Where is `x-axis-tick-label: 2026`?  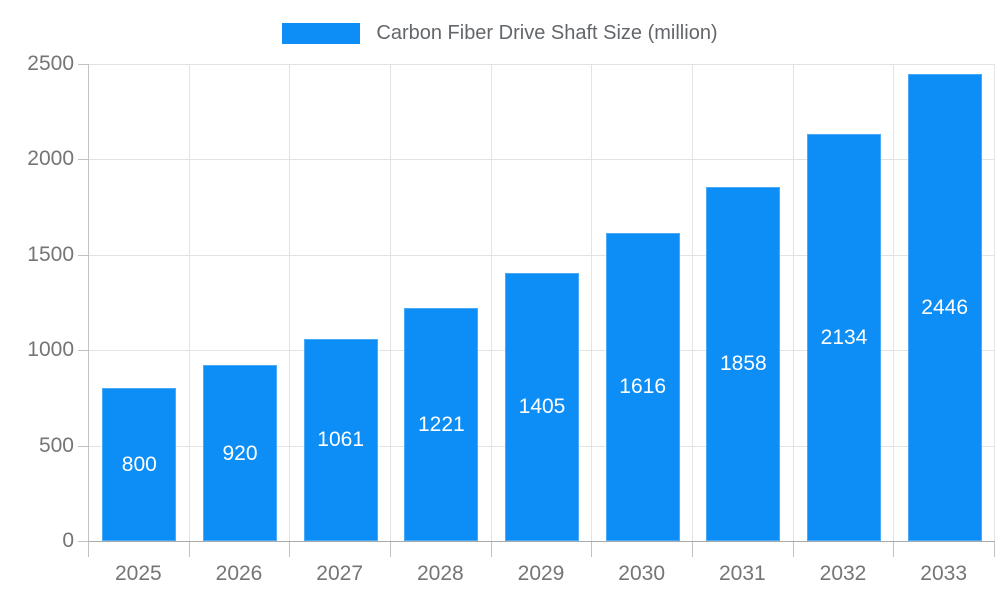
x-axis-tick-label: 2026 is located at coordinates (239, 573).